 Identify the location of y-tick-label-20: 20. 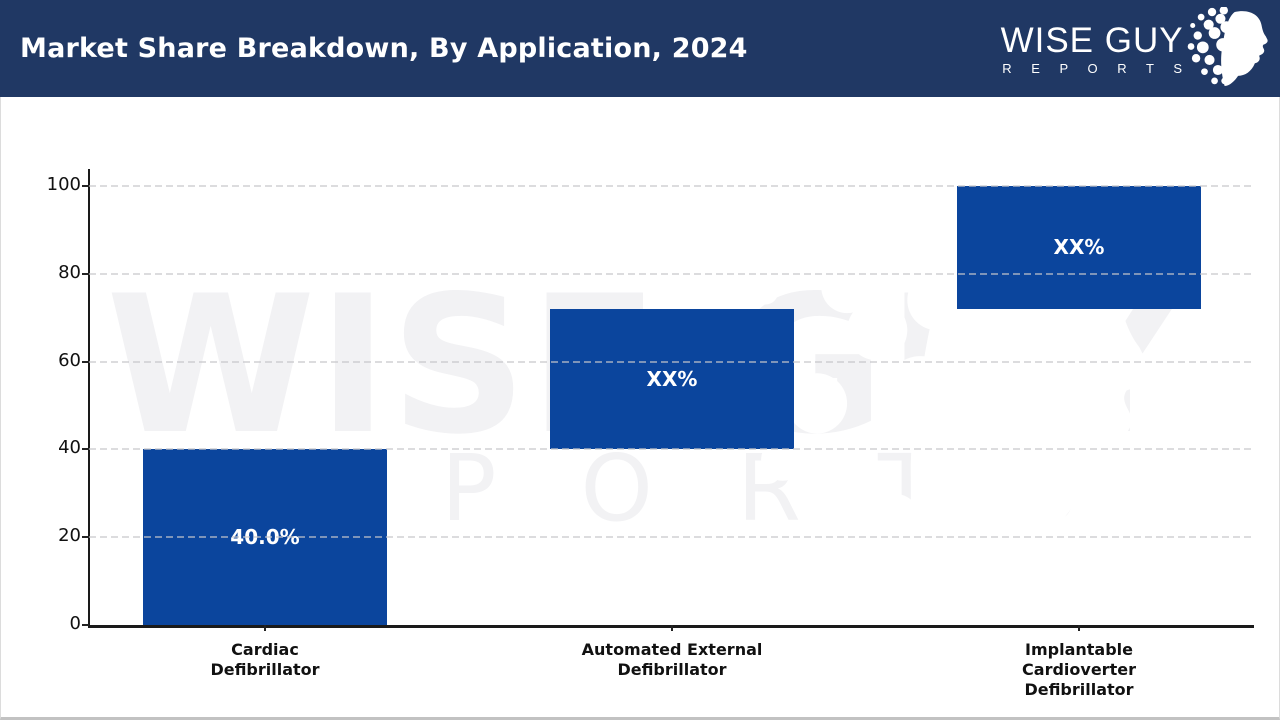
(69, 536).